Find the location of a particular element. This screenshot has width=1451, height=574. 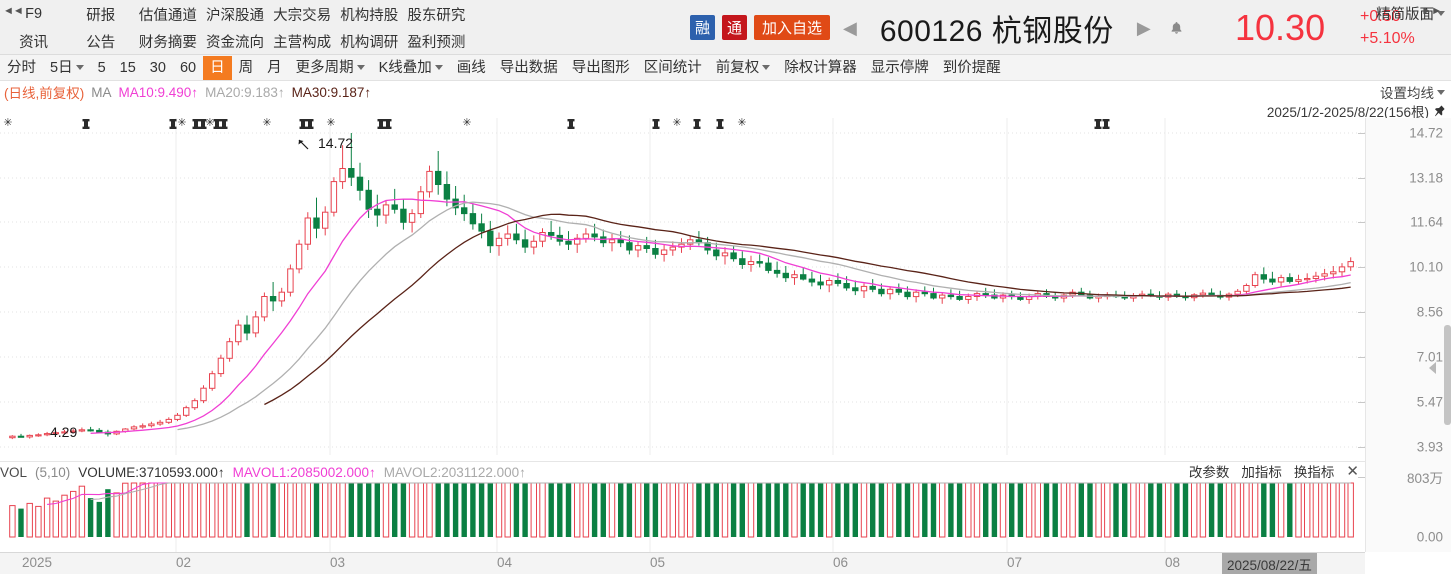

axis-collapse-icon is located at coordinates (1432, 368).